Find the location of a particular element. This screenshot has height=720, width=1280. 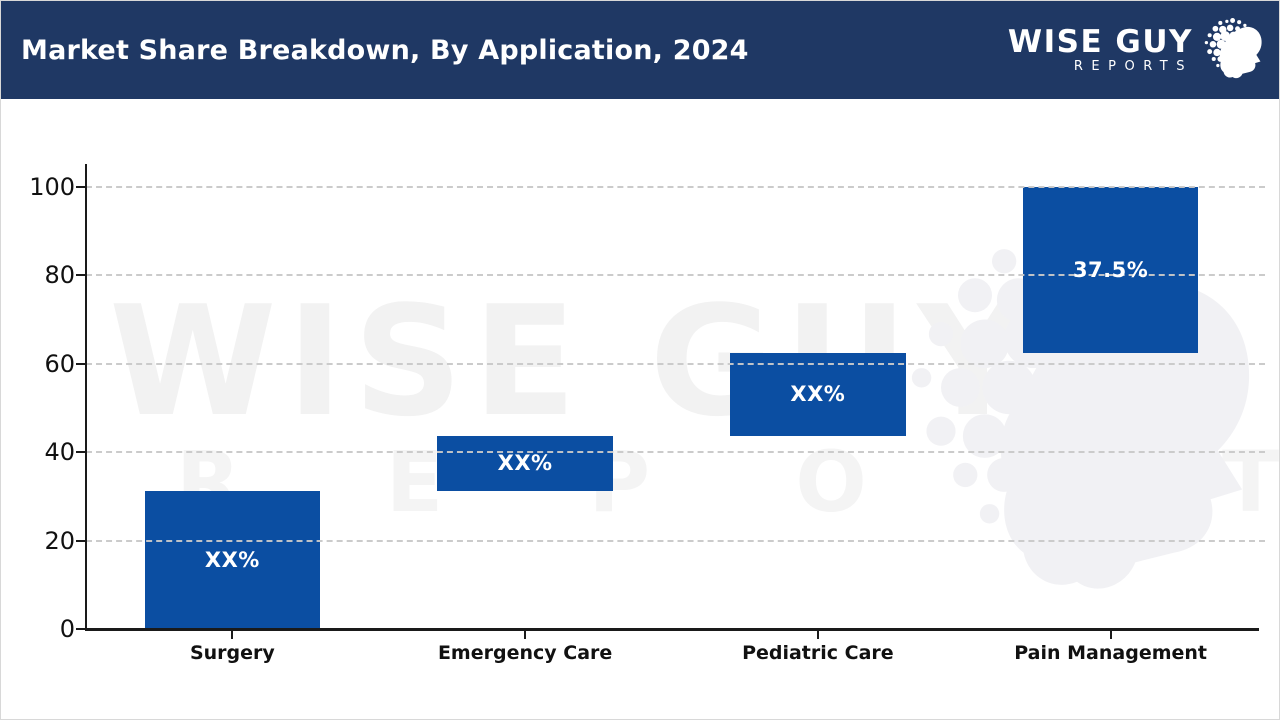

x-axis-line is located at coordinates (672, 629).